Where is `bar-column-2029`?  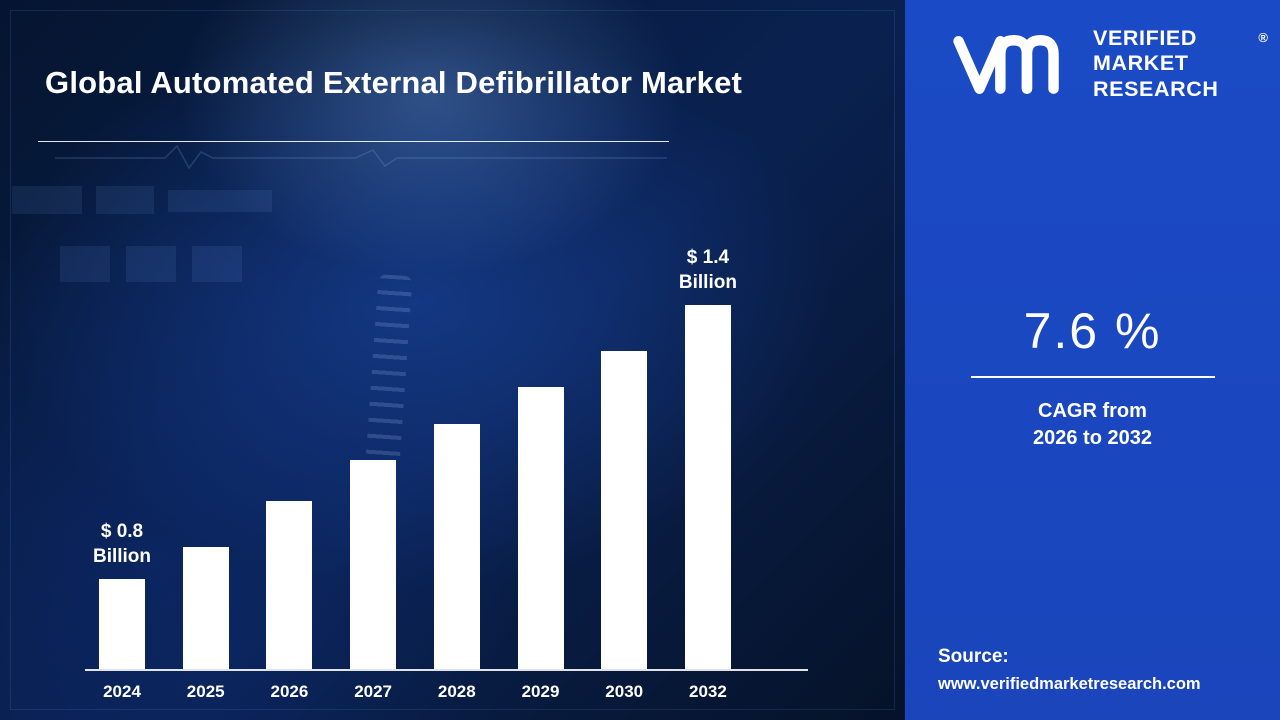 bar-column-2029 is located at coordinates (540, 528).